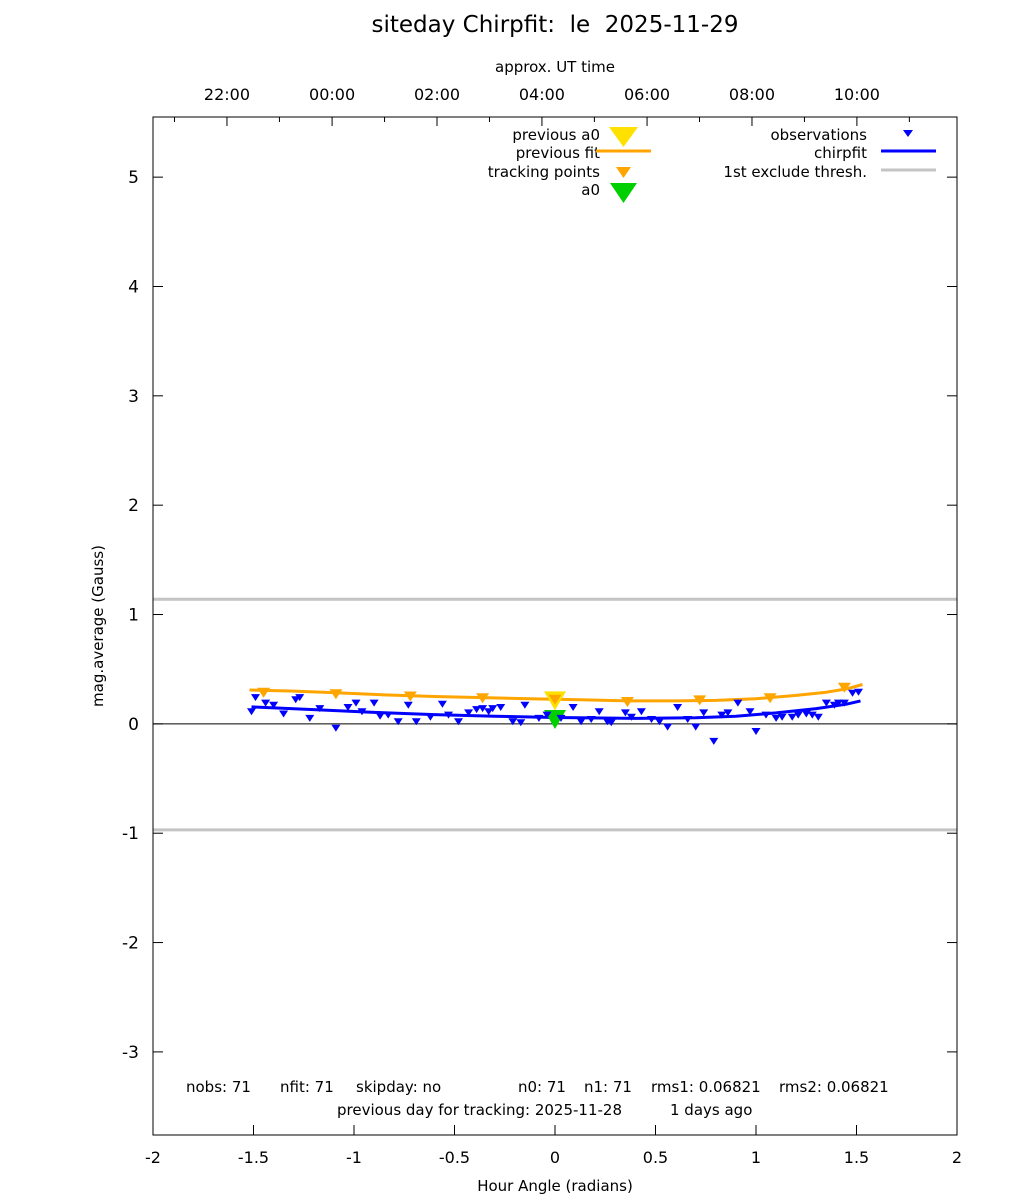 This screenshot has height=1200, width=1024. Describe the element at coordinates (133, 616) in the screenshot. I see `y-tick-label: 1` at that location.